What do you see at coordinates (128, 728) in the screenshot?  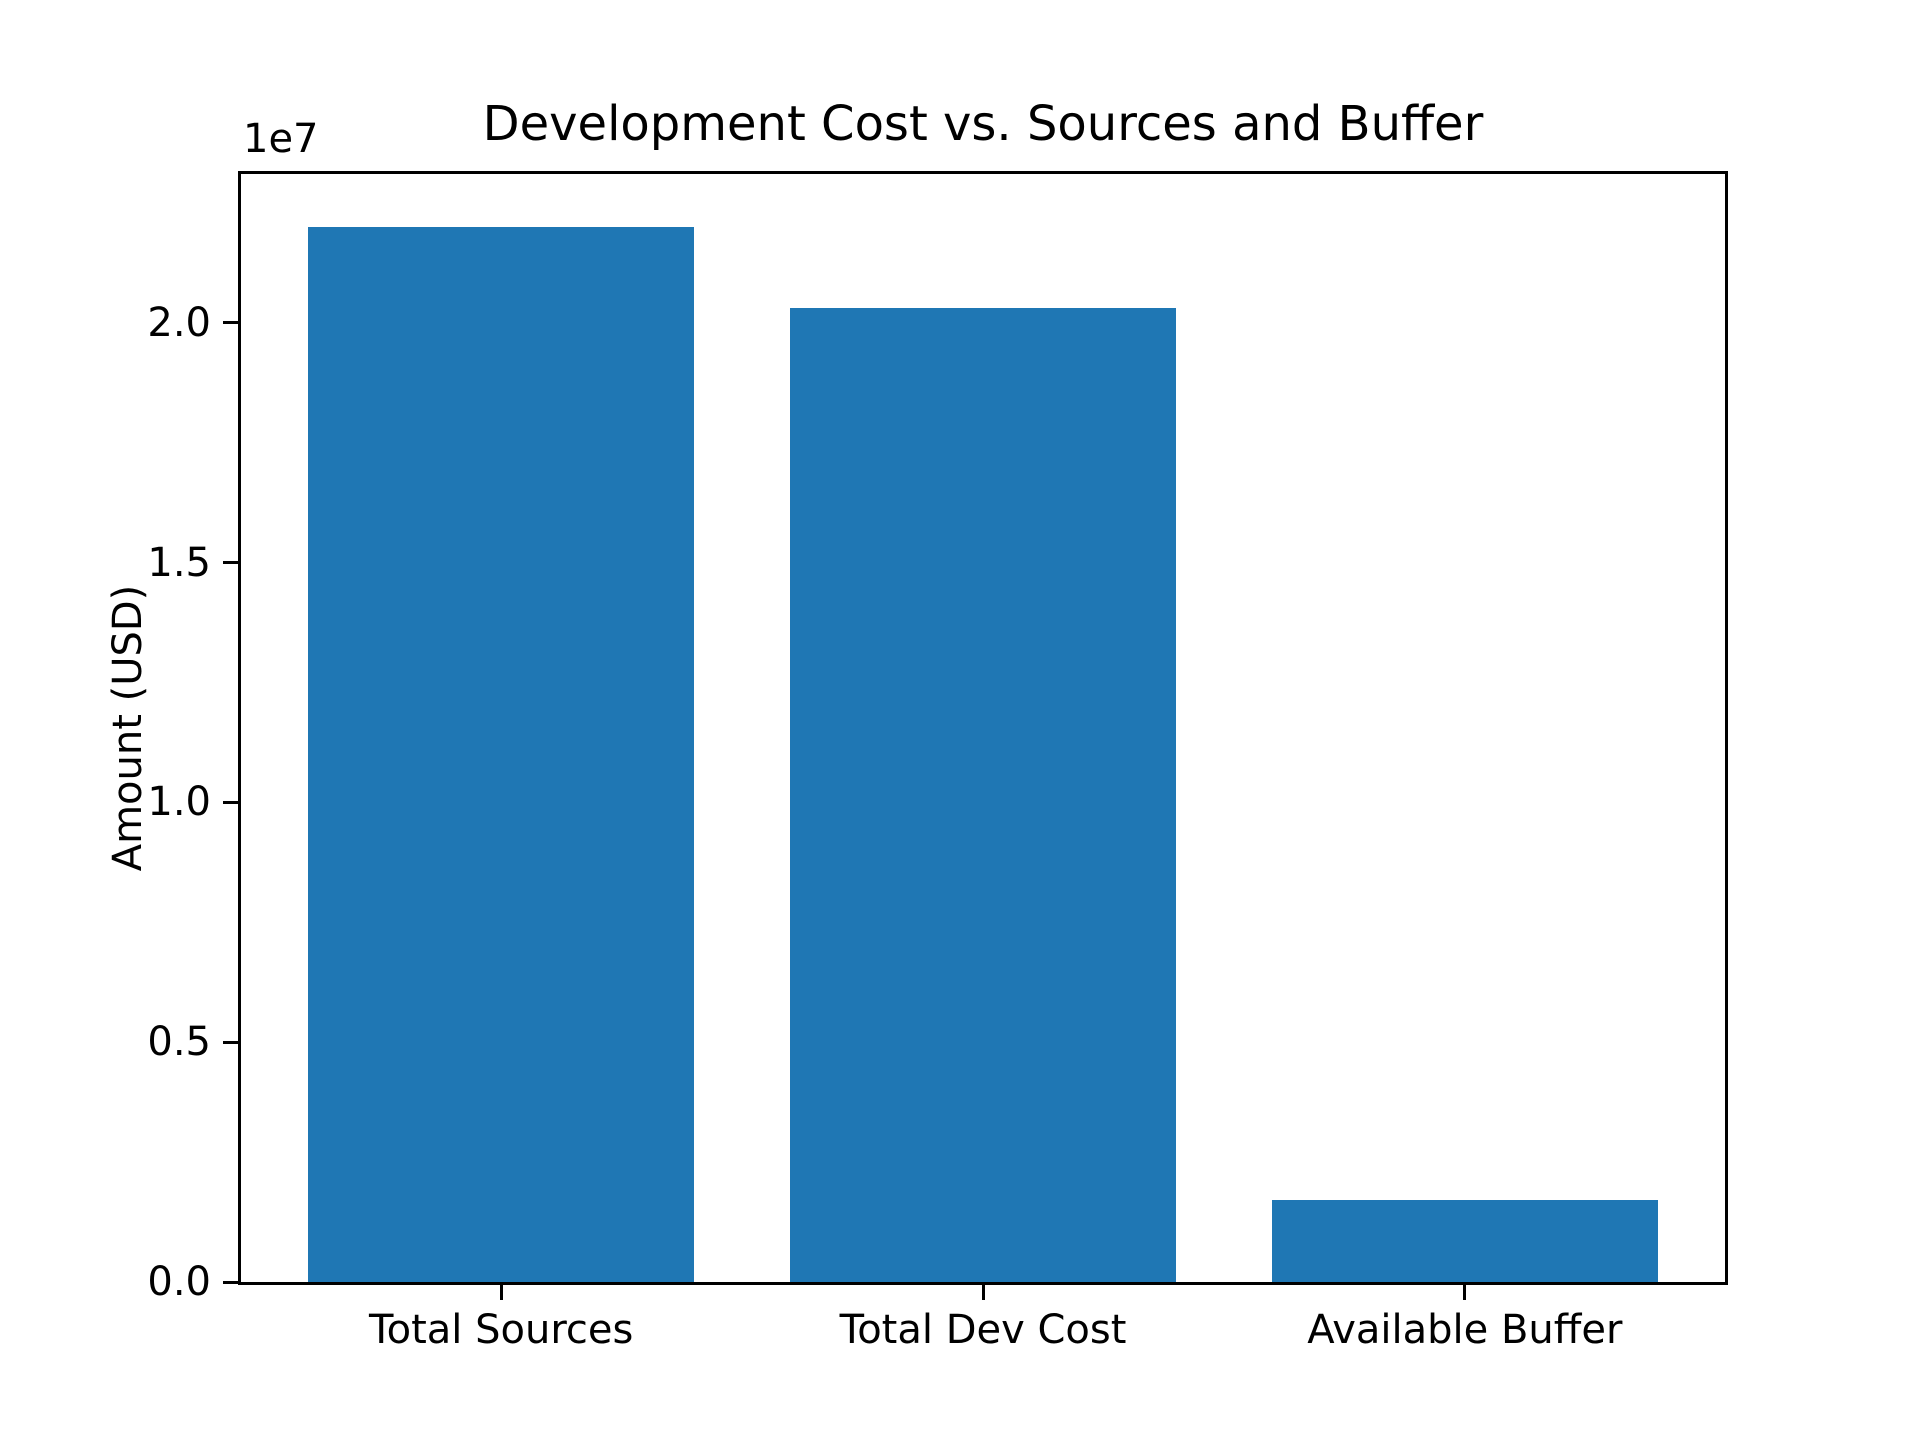 I see `y-axis-label: Amount (USD)` at bounding box center [128, 728].